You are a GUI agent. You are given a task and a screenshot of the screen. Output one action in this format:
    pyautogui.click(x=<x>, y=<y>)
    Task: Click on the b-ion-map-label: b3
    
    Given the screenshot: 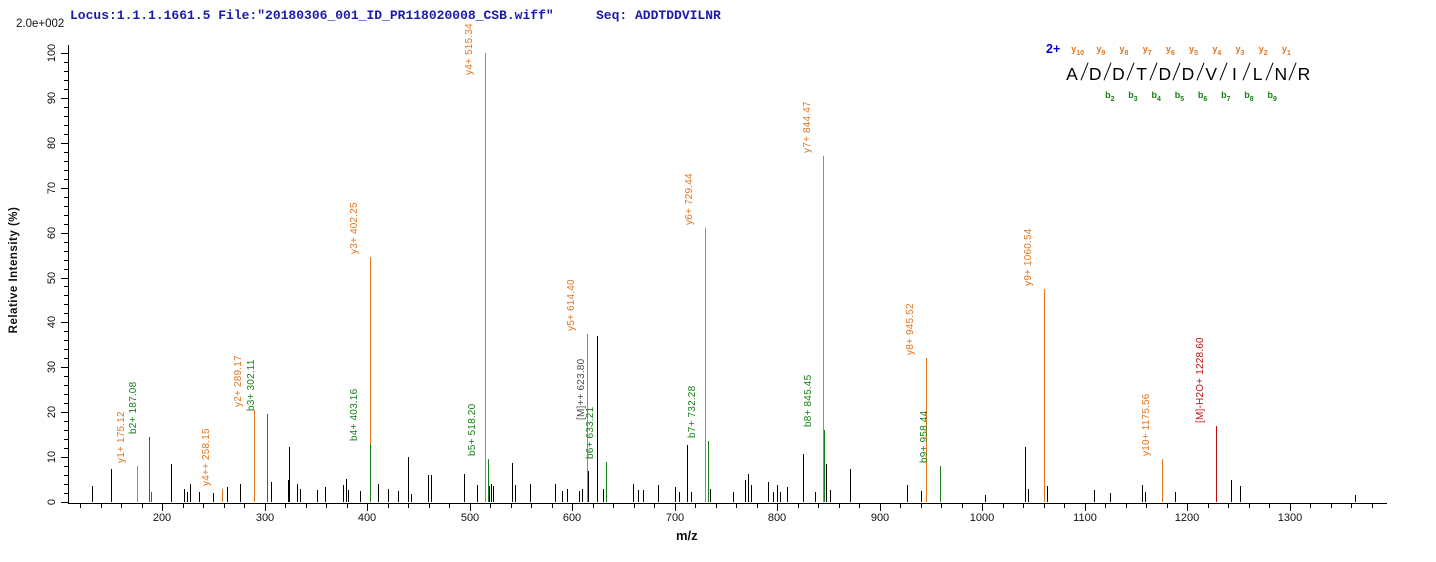 What is the action you would take?
    pyautogui.click(x=1133, y=96)
    